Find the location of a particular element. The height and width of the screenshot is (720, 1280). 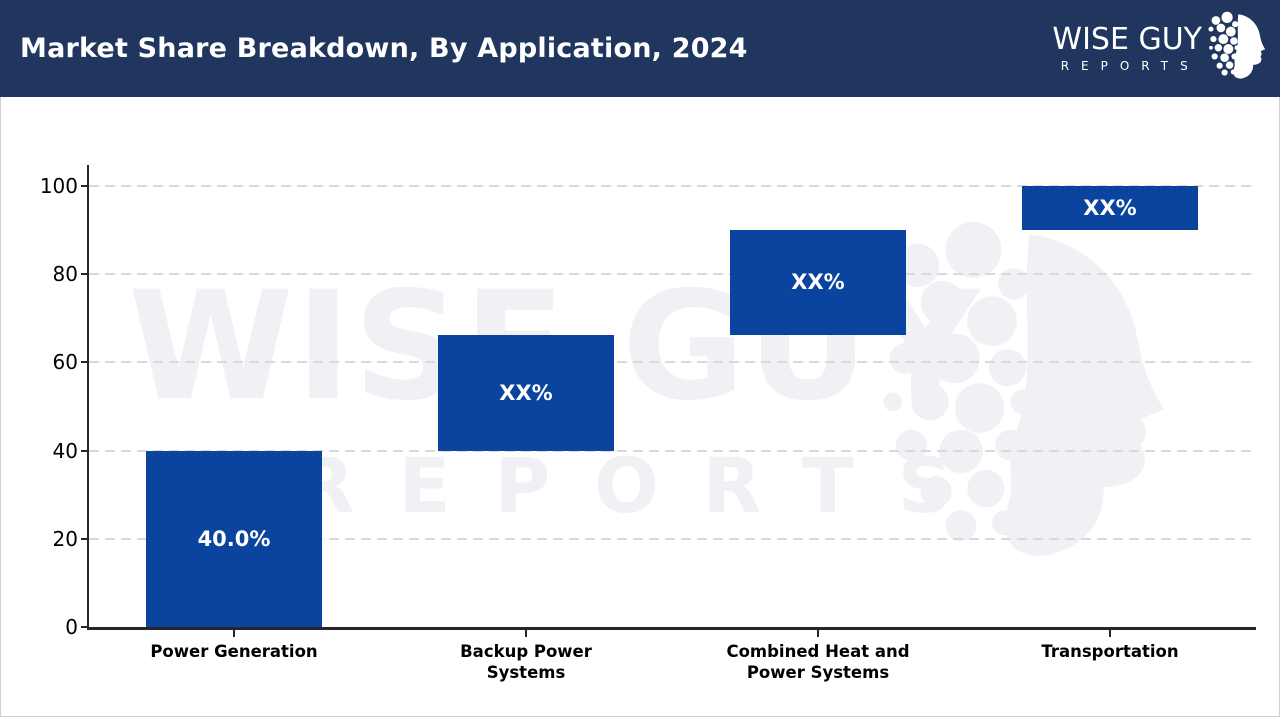

brand-head-icon is located at coordinates (1237, 45).